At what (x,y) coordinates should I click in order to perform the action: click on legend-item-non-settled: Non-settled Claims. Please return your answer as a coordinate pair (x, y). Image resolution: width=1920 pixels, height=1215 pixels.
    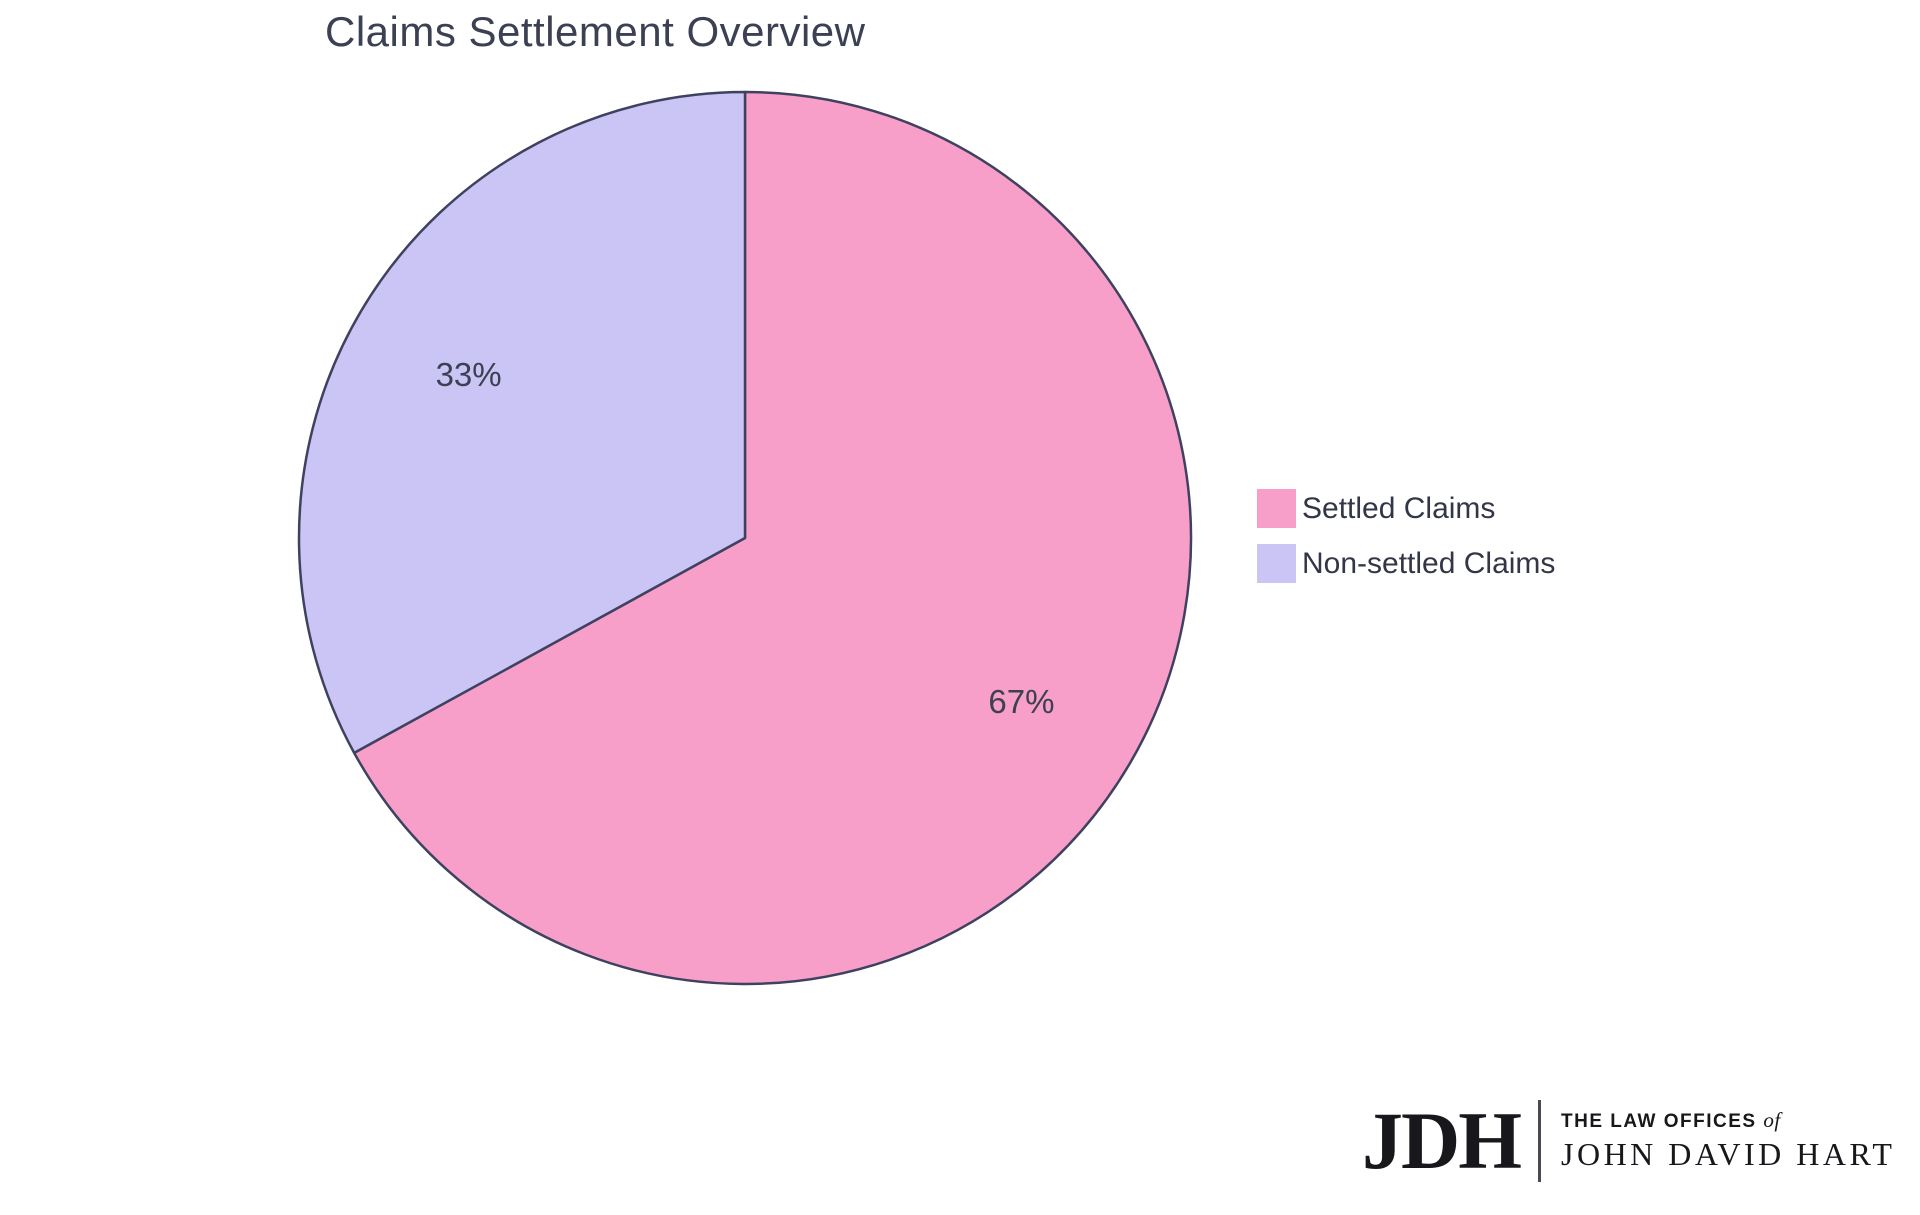
    Looking at the image, I should click on (1406, 563).